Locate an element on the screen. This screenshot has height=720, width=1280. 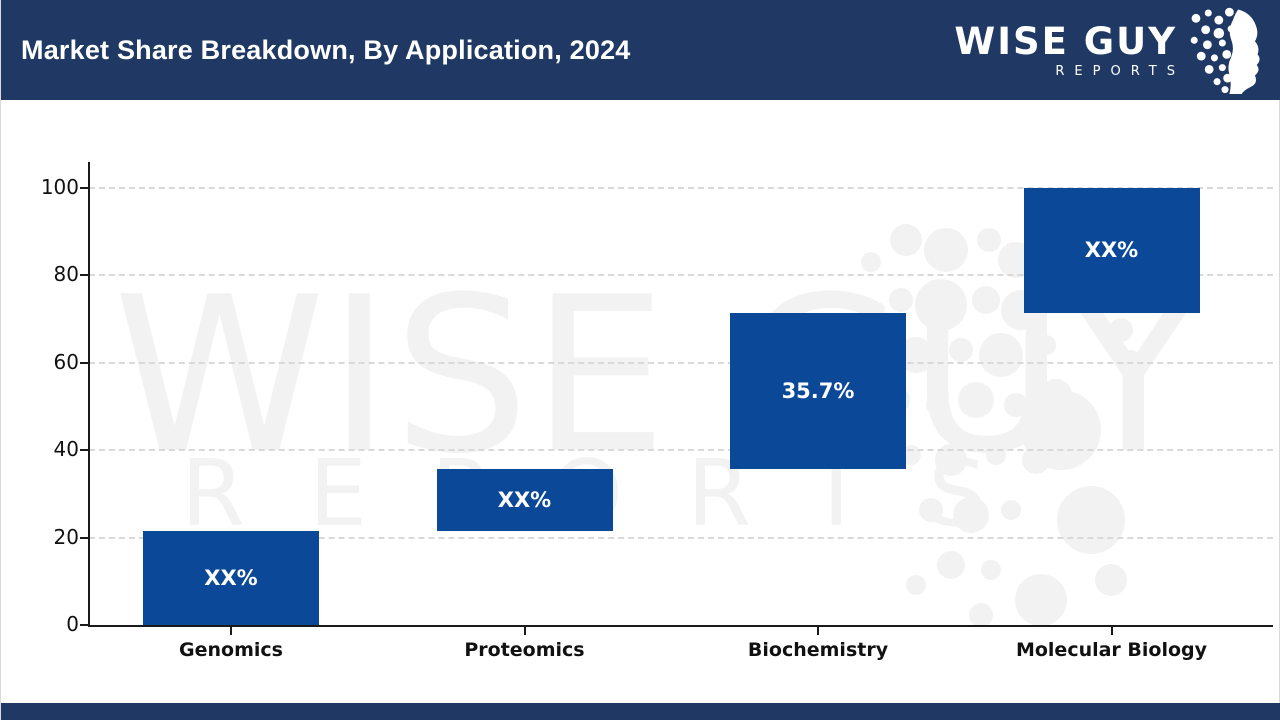
y-tick-label-80: 80 is located at coordinates (66, 274).